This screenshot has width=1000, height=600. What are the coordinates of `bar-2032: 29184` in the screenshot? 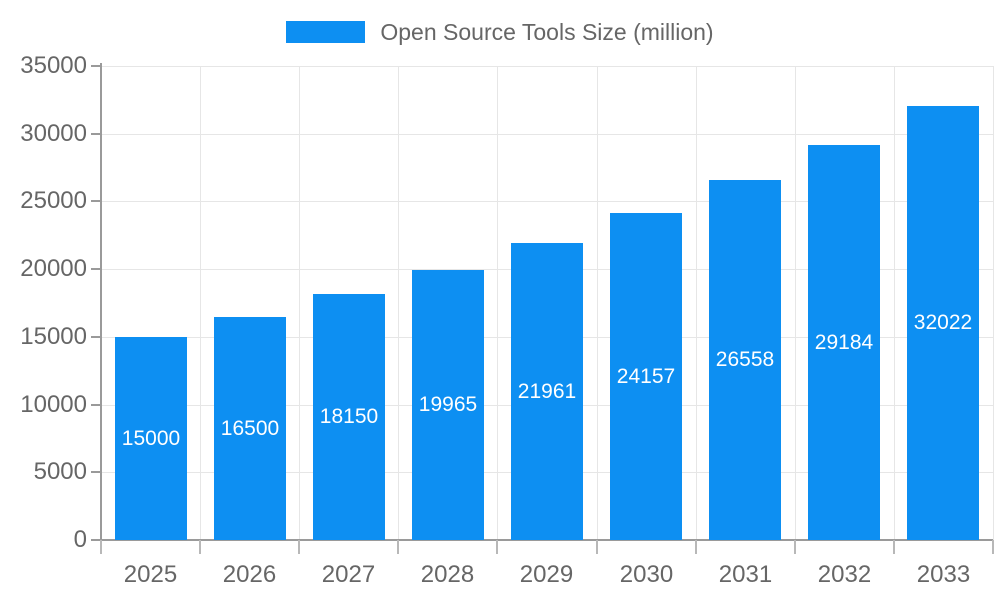 It's located at (844, 342).